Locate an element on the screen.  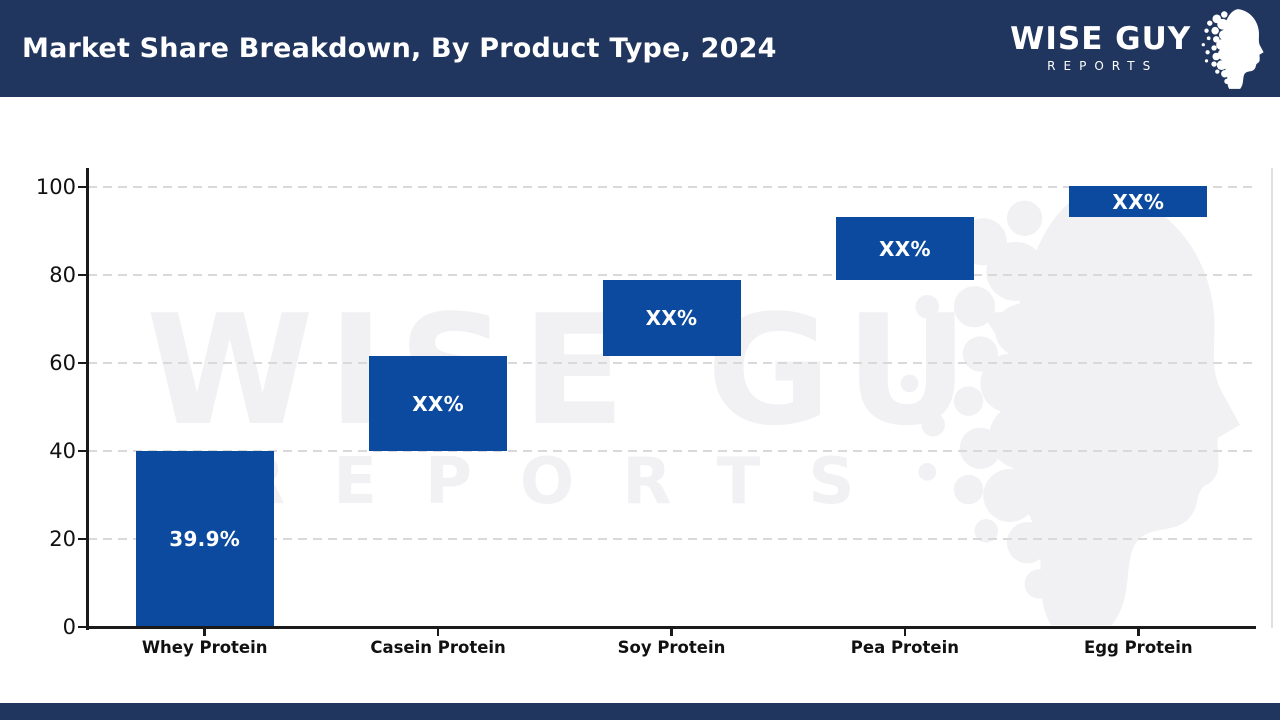
bar-value-label-casein-protein: XX% is located at coordinates (438, 403).